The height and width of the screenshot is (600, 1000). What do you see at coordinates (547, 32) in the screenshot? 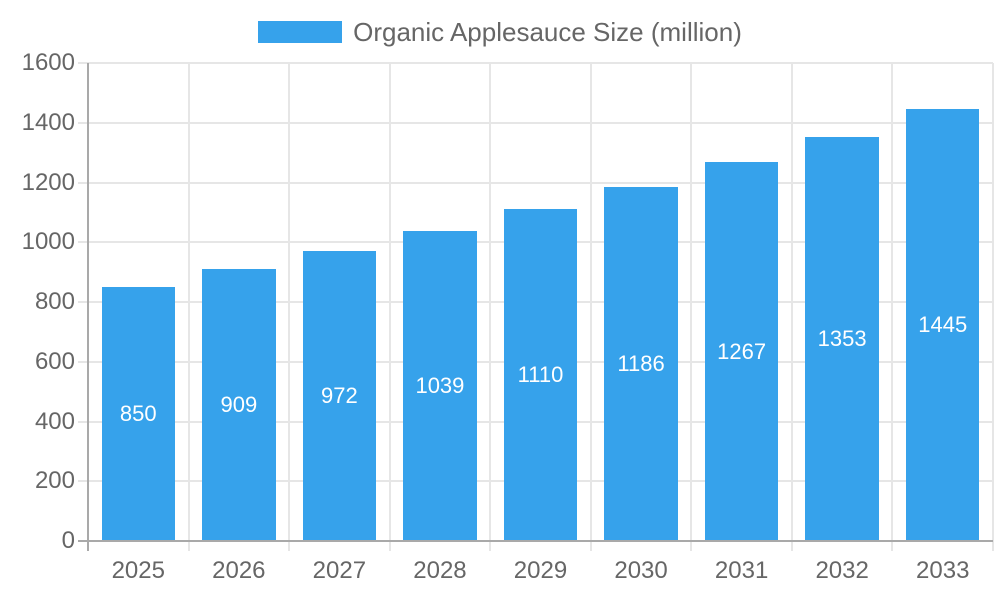
I see `legend-label: Organic Applesauce Size (million)` at bounding box center [547, 32].